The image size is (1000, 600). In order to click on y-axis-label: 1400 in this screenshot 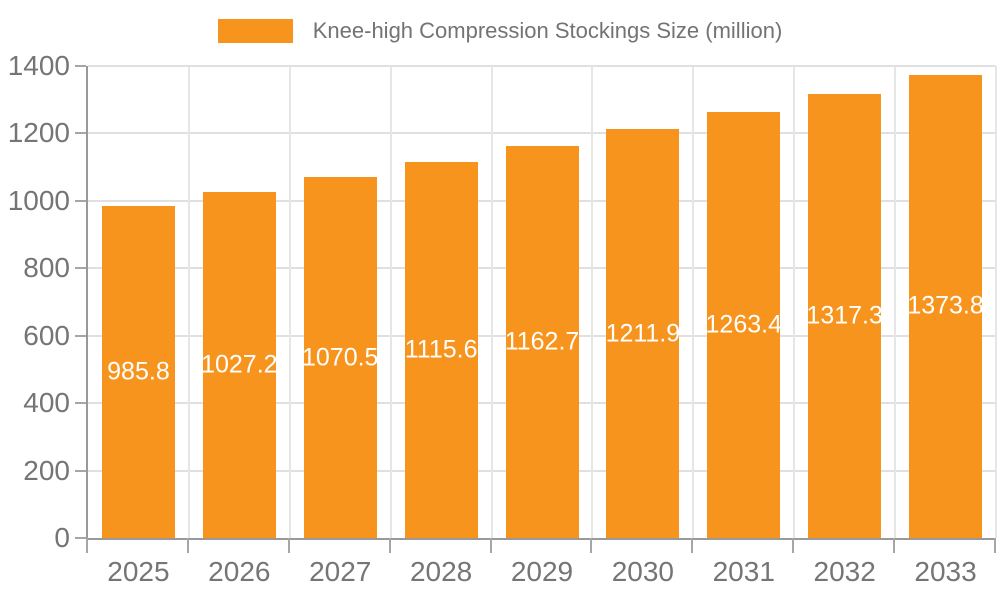, I will do `click(38, 65)`.